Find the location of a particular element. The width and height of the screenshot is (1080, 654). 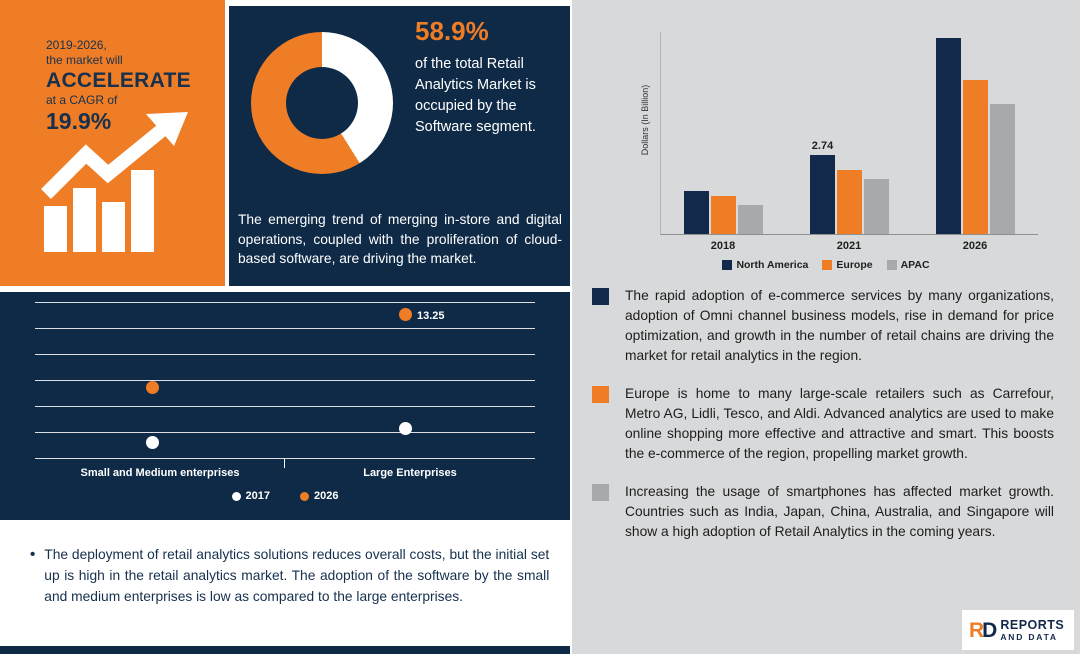

legend-label-north-america: North America is located at coordinates (772, 265).